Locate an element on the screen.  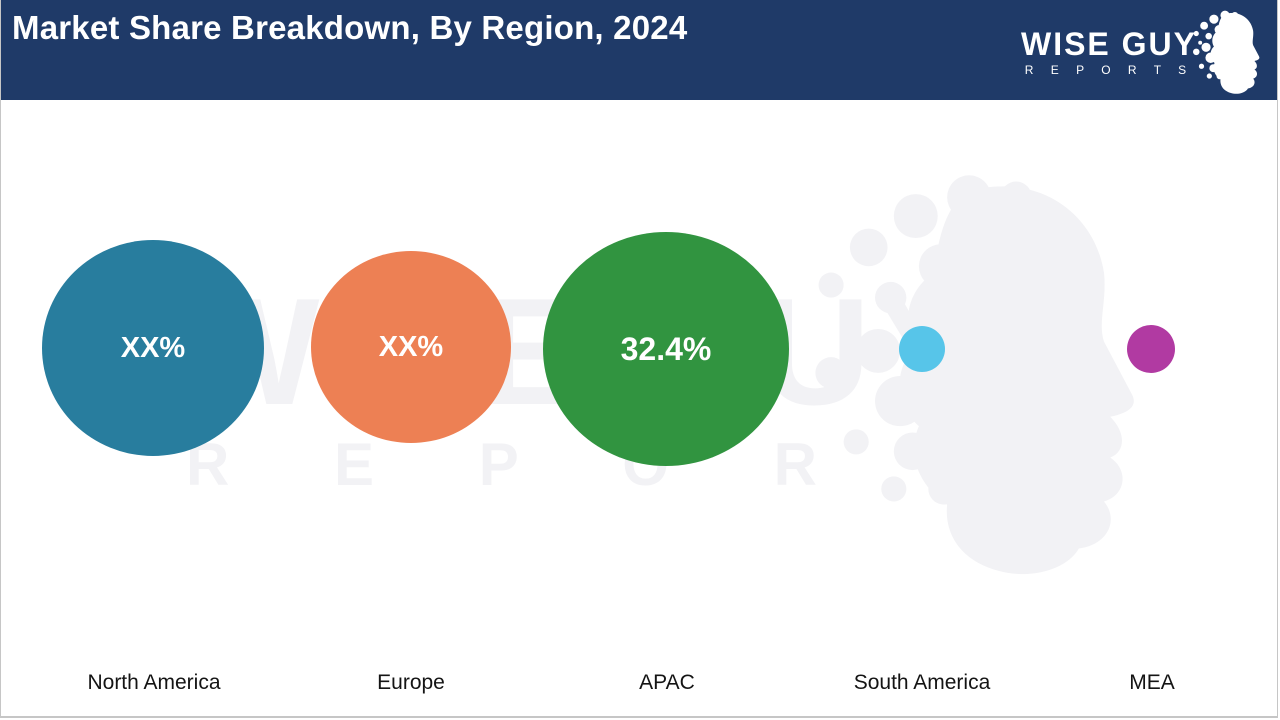
brand-name: WISE GUY is located at coordinates (1108, 43).